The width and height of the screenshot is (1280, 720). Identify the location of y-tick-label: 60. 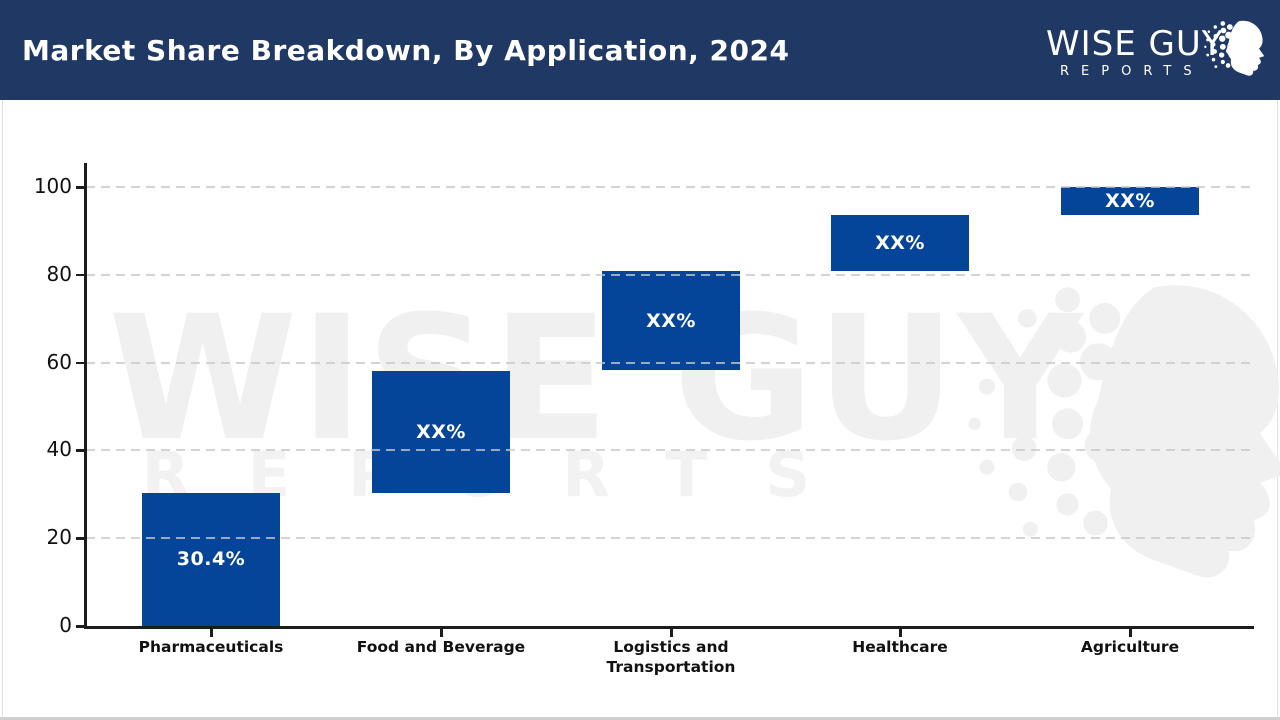
(59, 361).